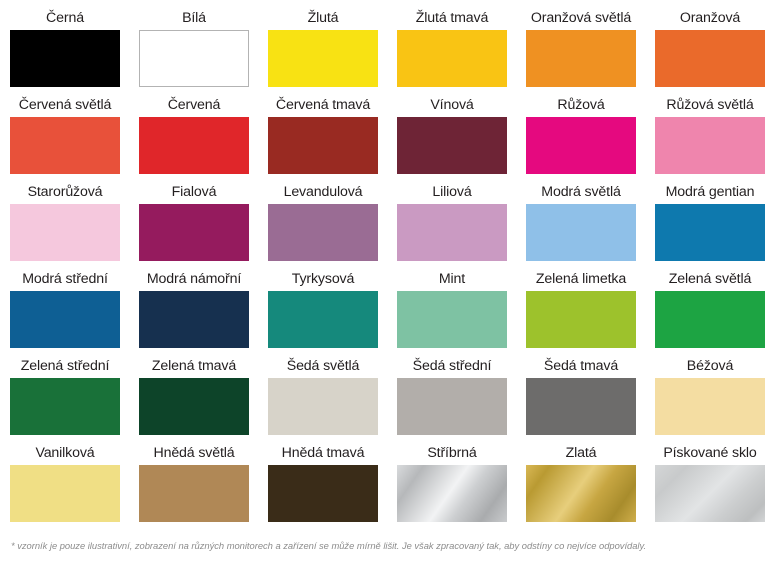 The width and height of the screenshot is (775, 564). I want to click on swatch-cell: Žlutá, so click(323, 49).